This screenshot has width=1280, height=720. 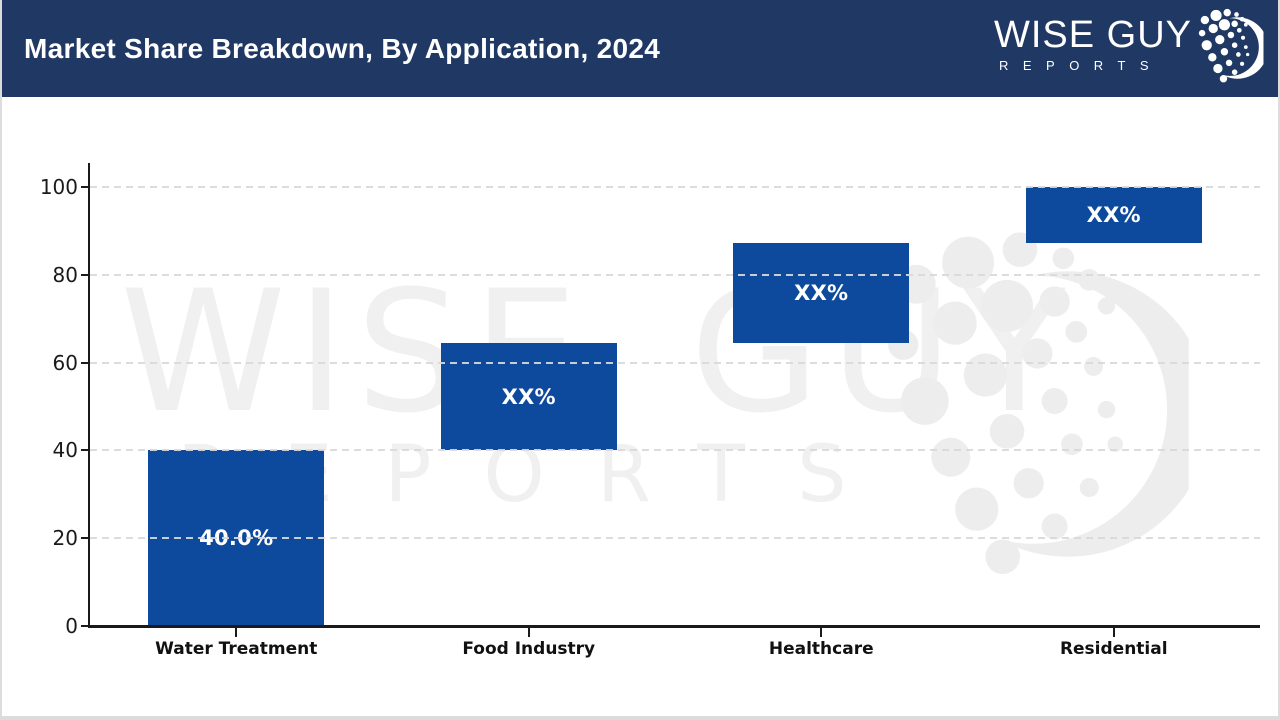 What do you see at coordinates (1113, 649) in the screenshot?
I see `x-axis-label: Residential` at bounding box center [1113, 649].